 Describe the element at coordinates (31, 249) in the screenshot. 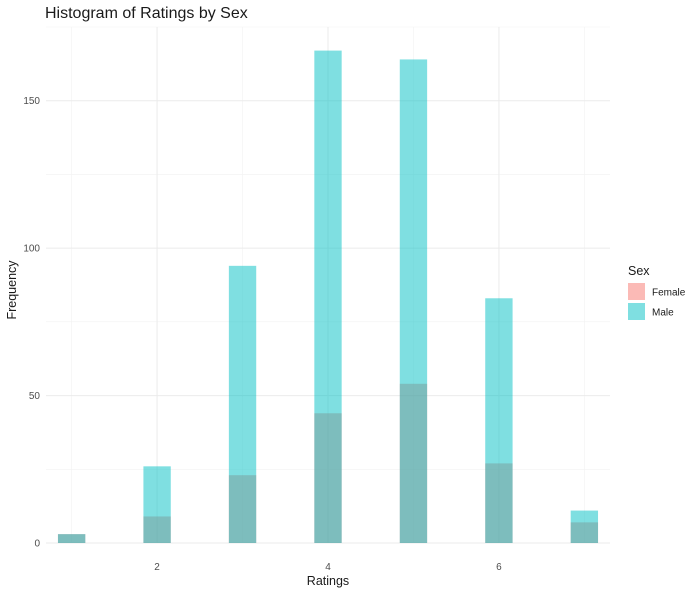

I see `y-tick-label: 100` at that location.